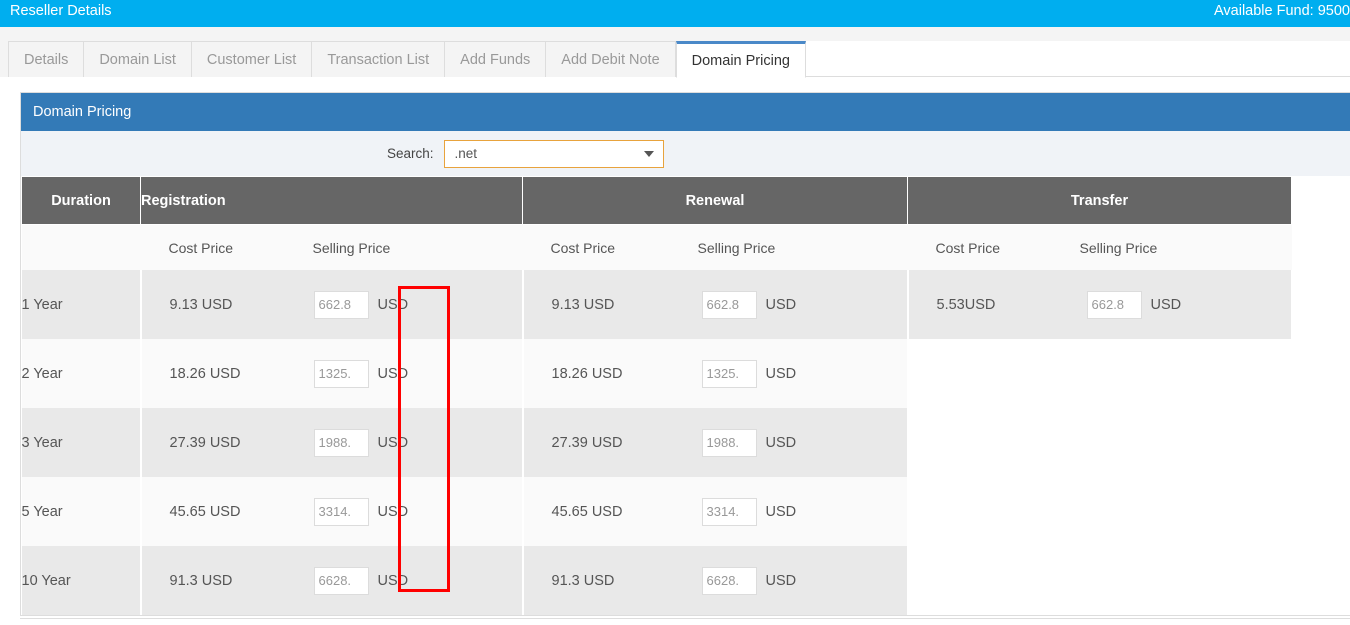  Describe the element at coordinates (81, 442) in the screenshot. I see `cell-duration: 3 Year` at that location.